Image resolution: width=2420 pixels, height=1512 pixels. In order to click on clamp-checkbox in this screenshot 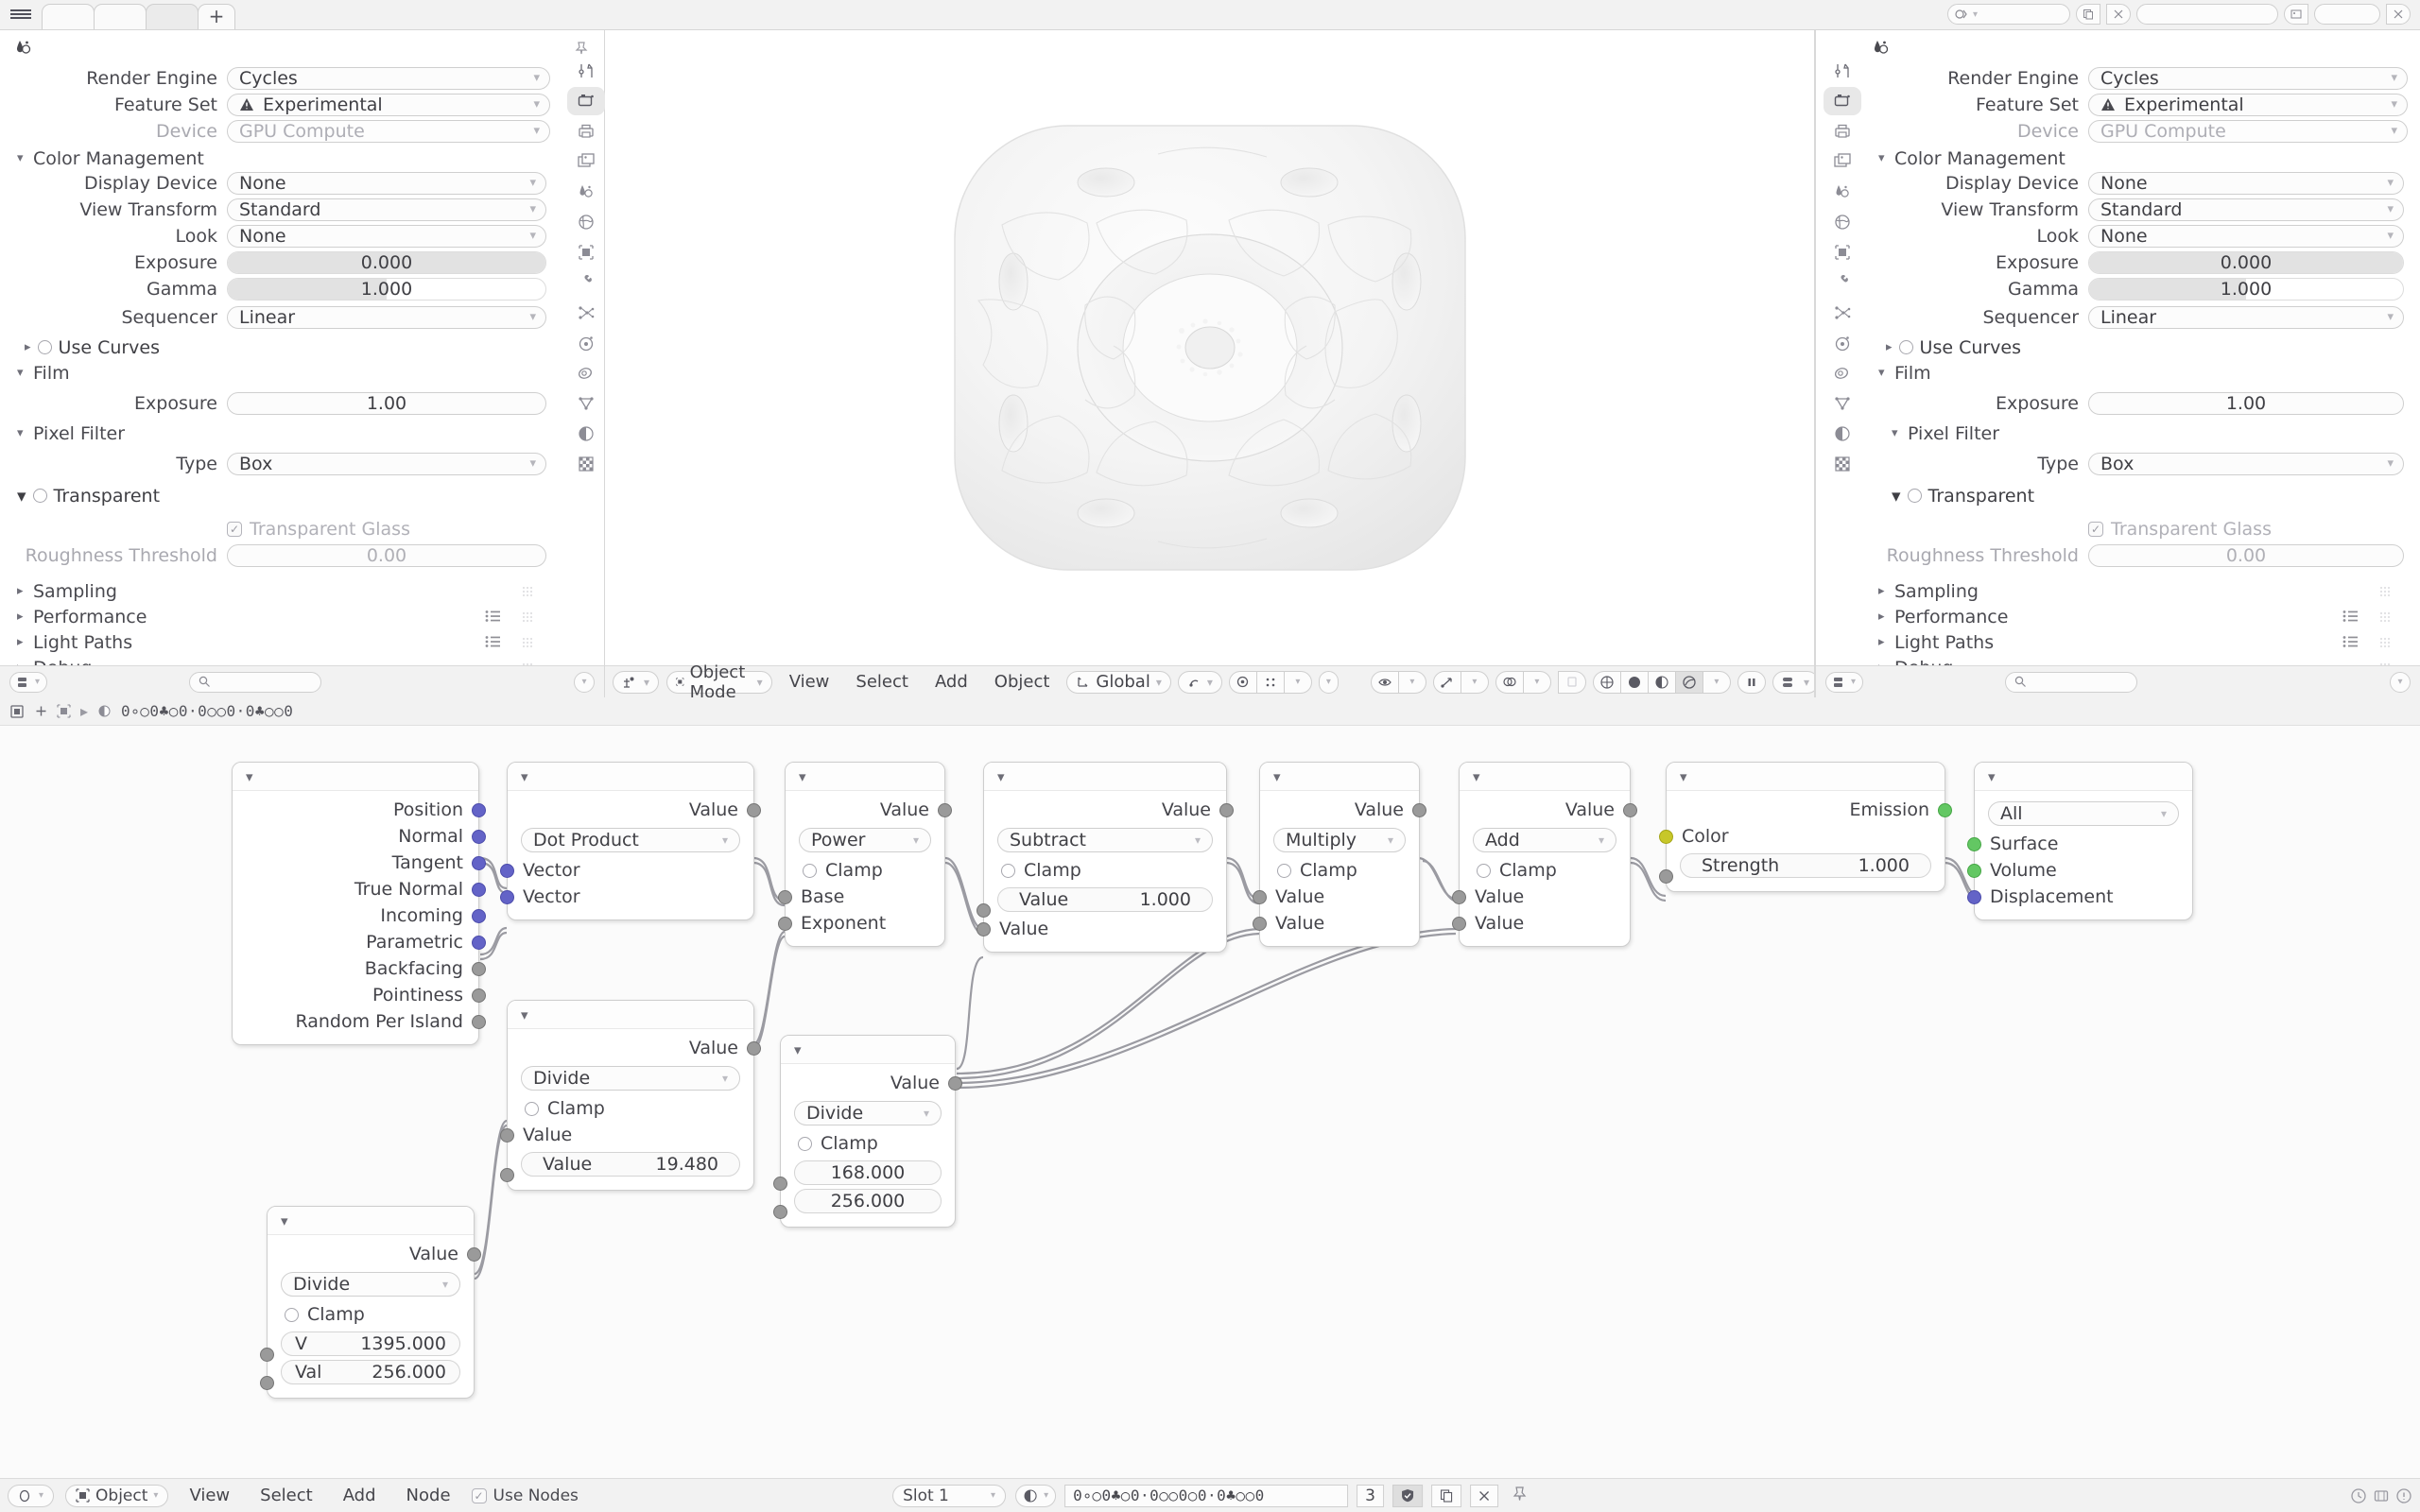, I will do `click(1284, 870)`.